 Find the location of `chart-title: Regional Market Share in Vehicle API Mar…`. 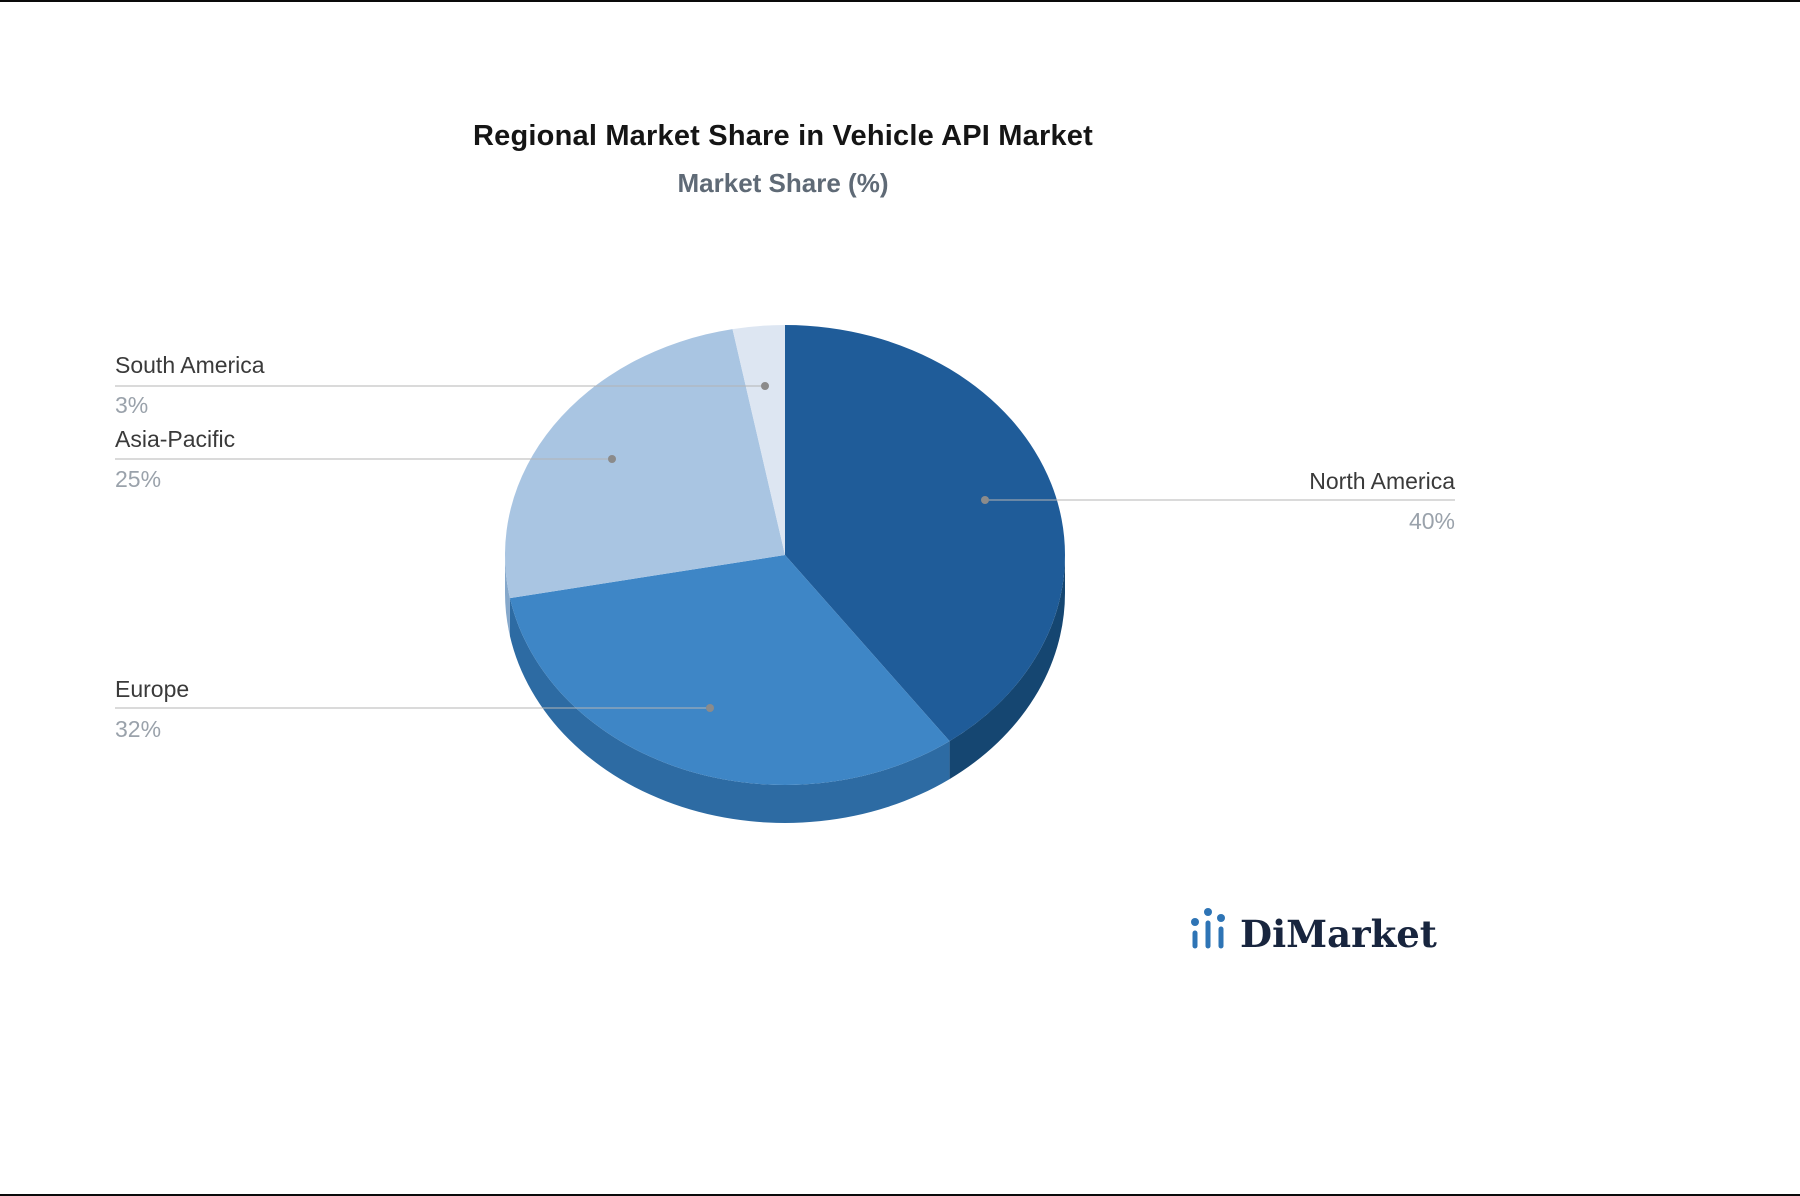

chart-title: Regional Market Share in Vehicle API Mar… is located at coordinates (783, 136).